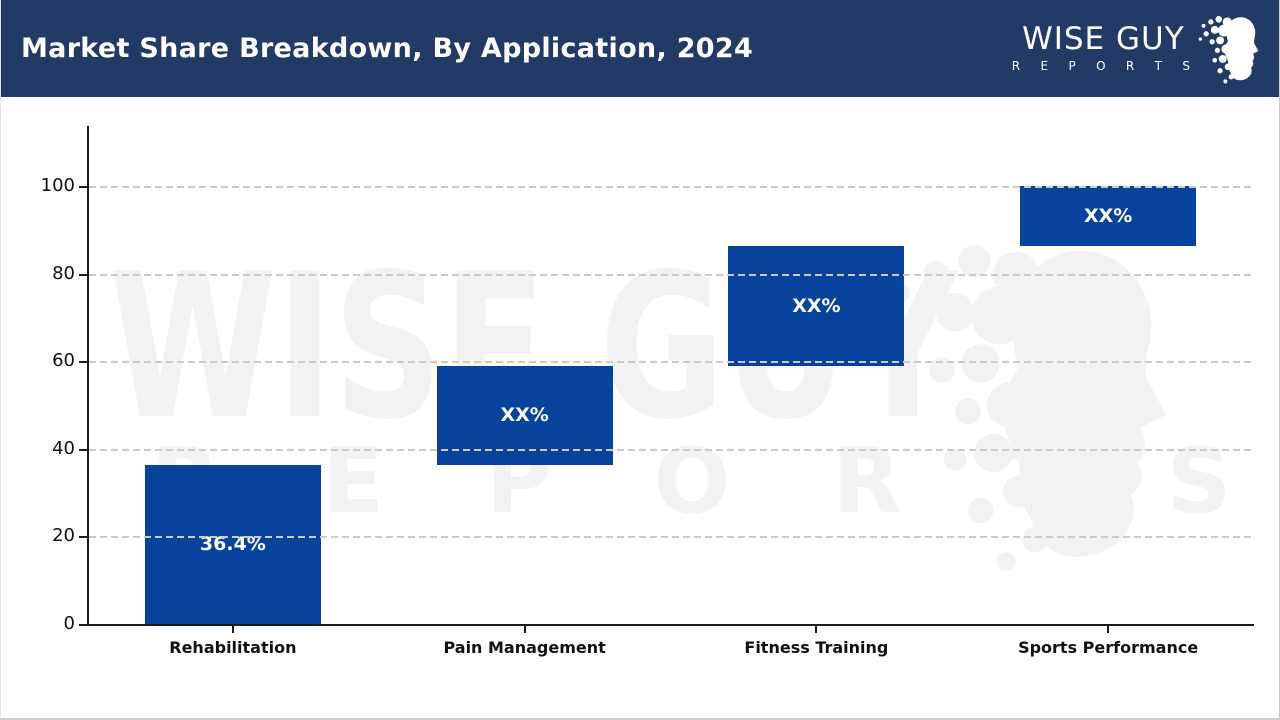 The height and width of the screenshot is (720, 1280). I want to click on y-tick-label: 0, so click(69, 623).